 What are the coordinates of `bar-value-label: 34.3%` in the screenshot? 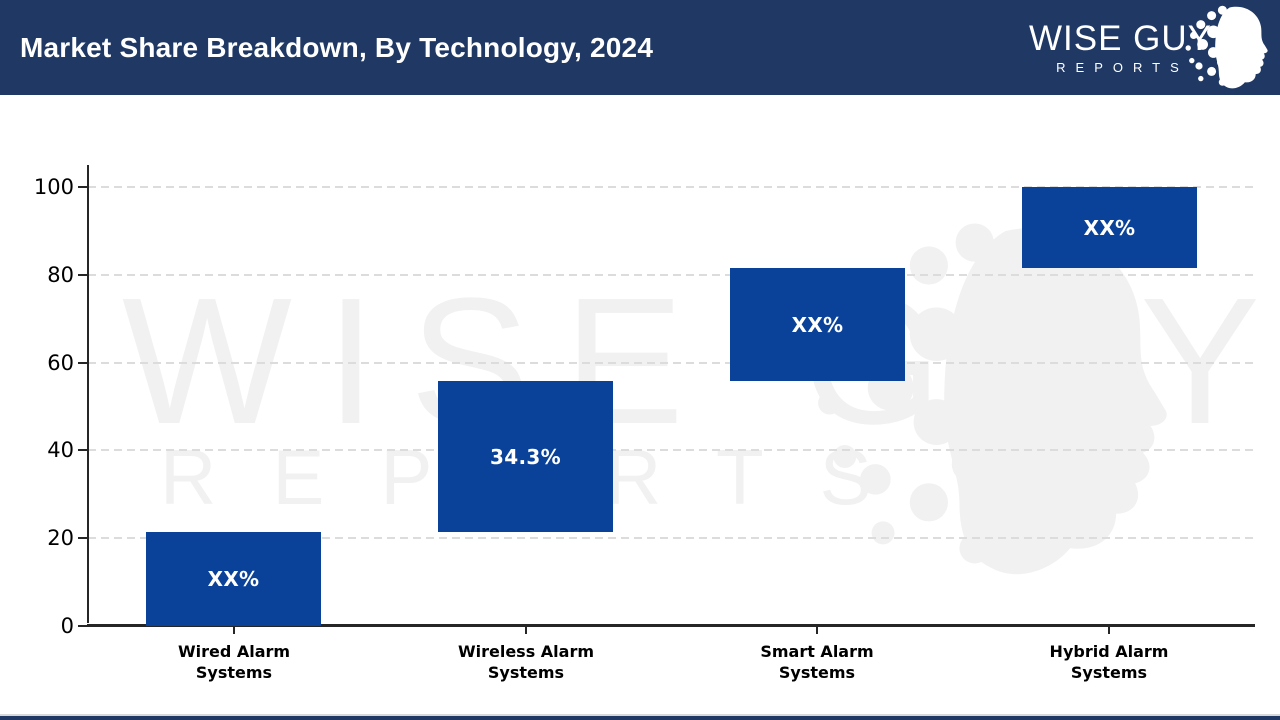 It's located at (525, 456).